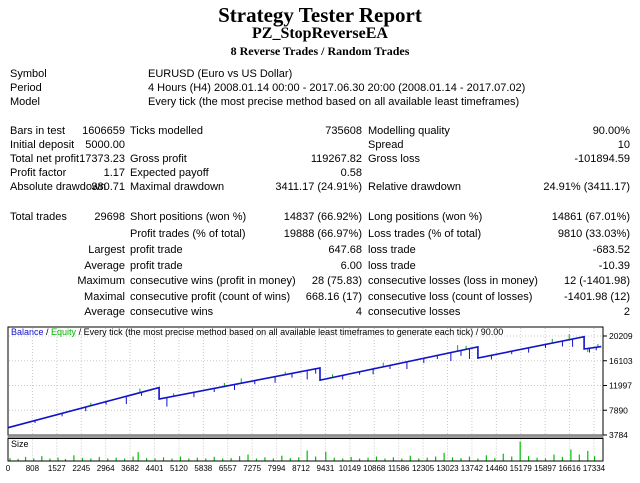 Image resolution: width=640 pixels, height=483 pixels. What do you see at coordinates (81, 468) in the screenshot?
I see `x-axis-label: 2245` at bounding box center [81, 468].